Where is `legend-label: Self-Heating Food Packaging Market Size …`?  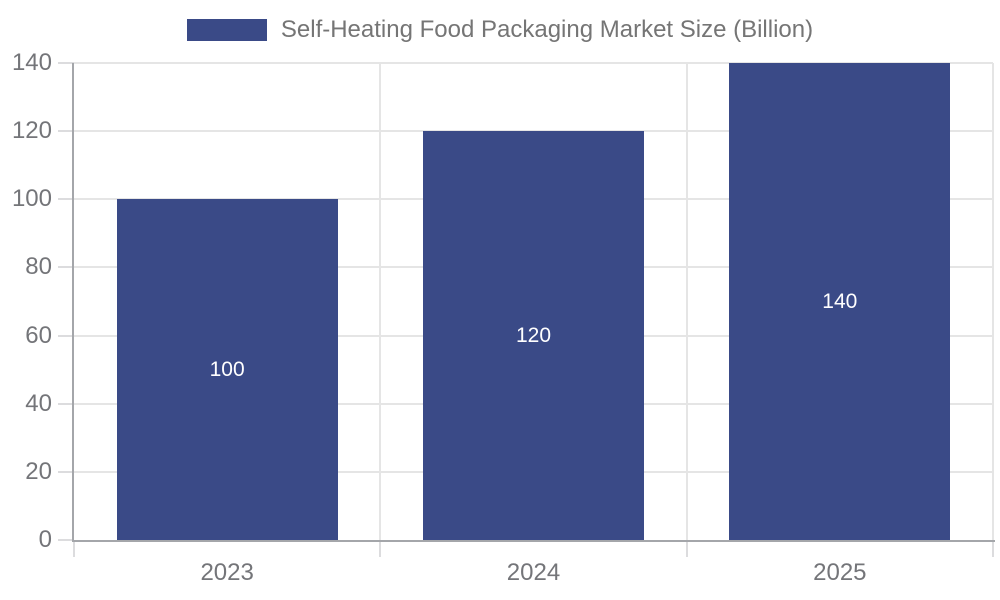
legend-label: Self-Heating Food Packaging Market Size … is located at coordinates (547, 29).